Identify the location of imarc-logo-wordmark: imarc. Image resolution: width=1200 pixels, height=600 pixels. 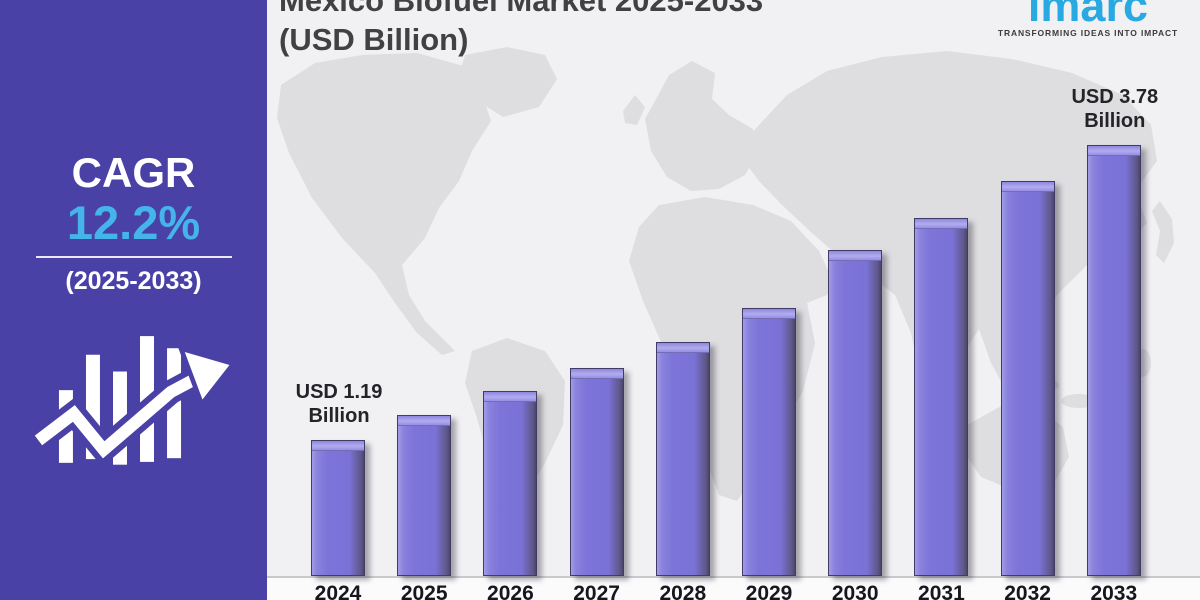
(1087, 15).